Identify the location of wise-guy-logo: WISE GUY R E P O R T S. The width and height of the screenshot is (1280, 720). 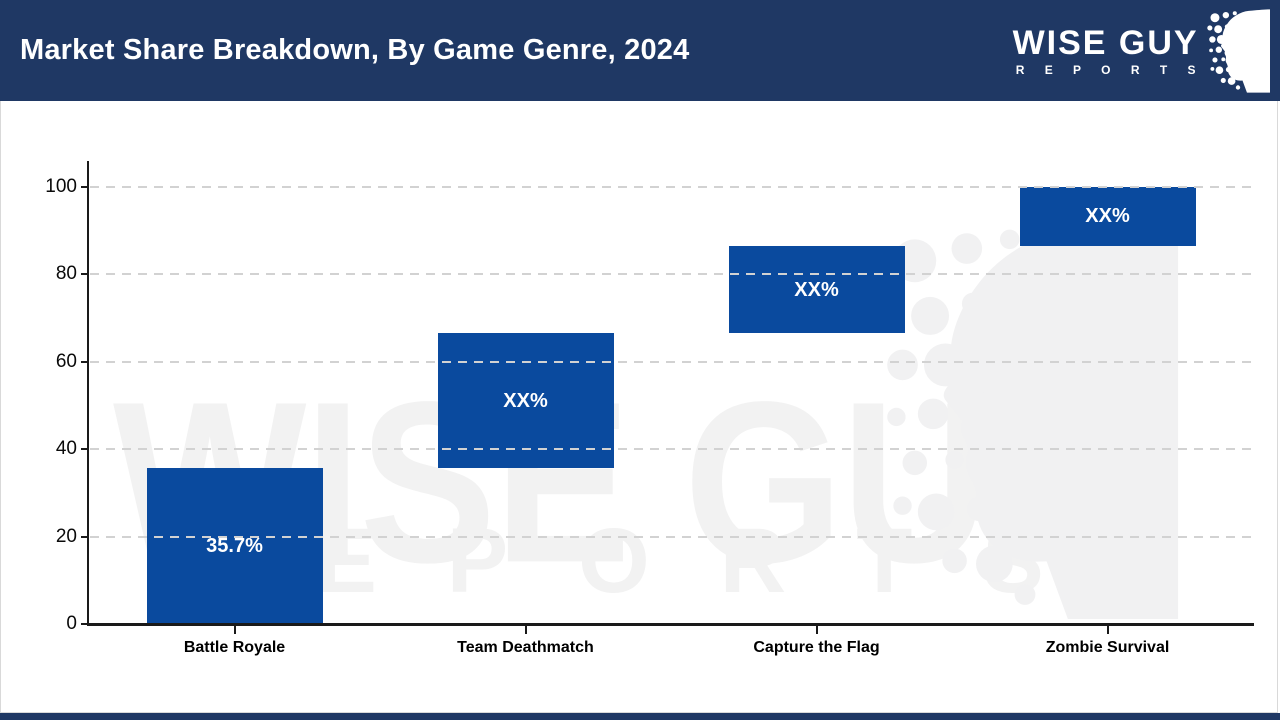
(1138, 50).